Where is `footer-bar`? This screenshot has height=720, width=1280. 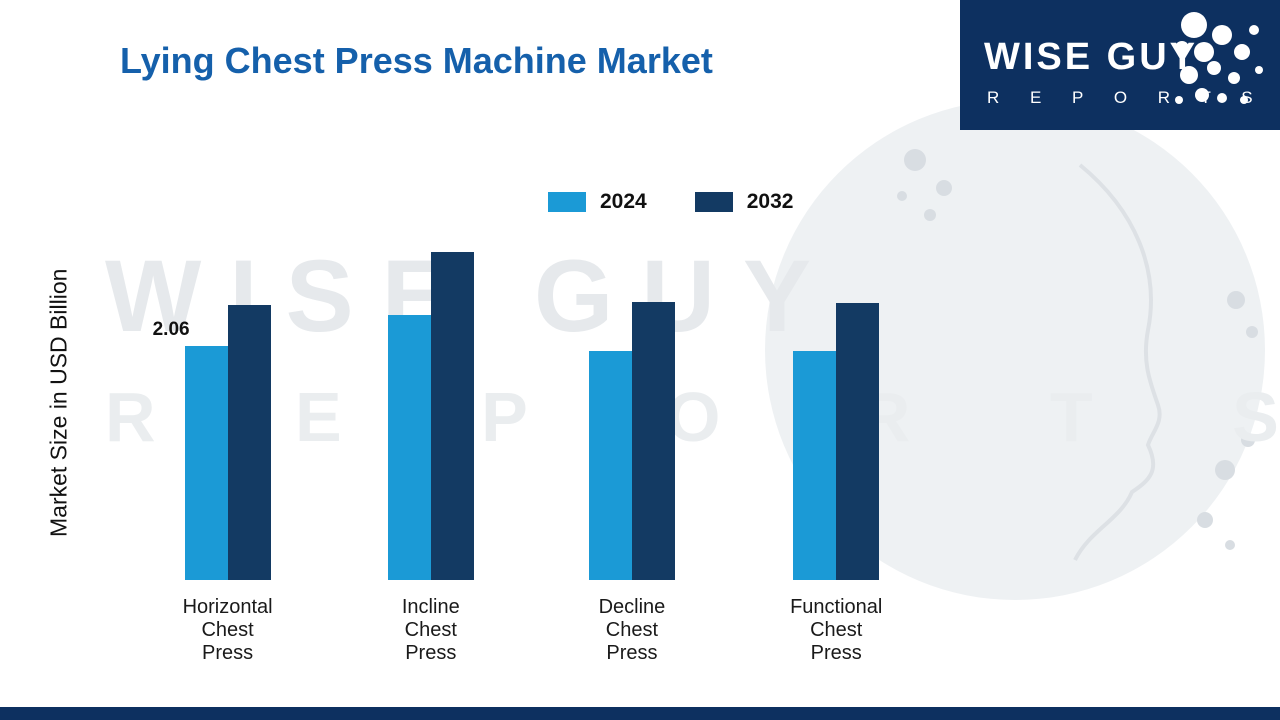 footer-bar is located at coordinates (640, 713).